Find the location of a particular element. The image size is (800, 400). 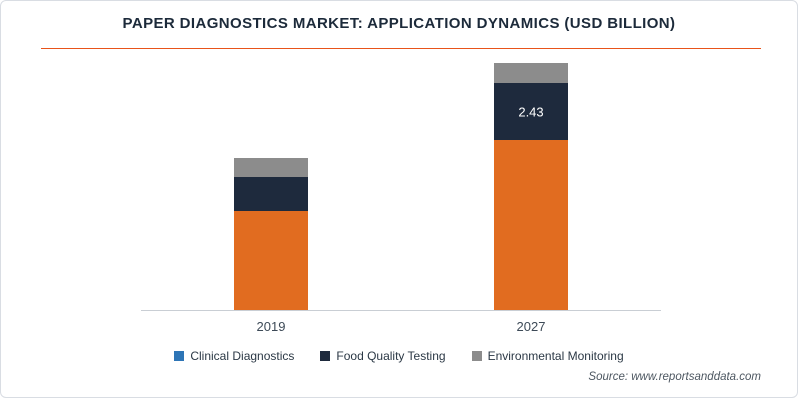

legend-label: Clinical Diagnostics is located at coordinates (242, 356).